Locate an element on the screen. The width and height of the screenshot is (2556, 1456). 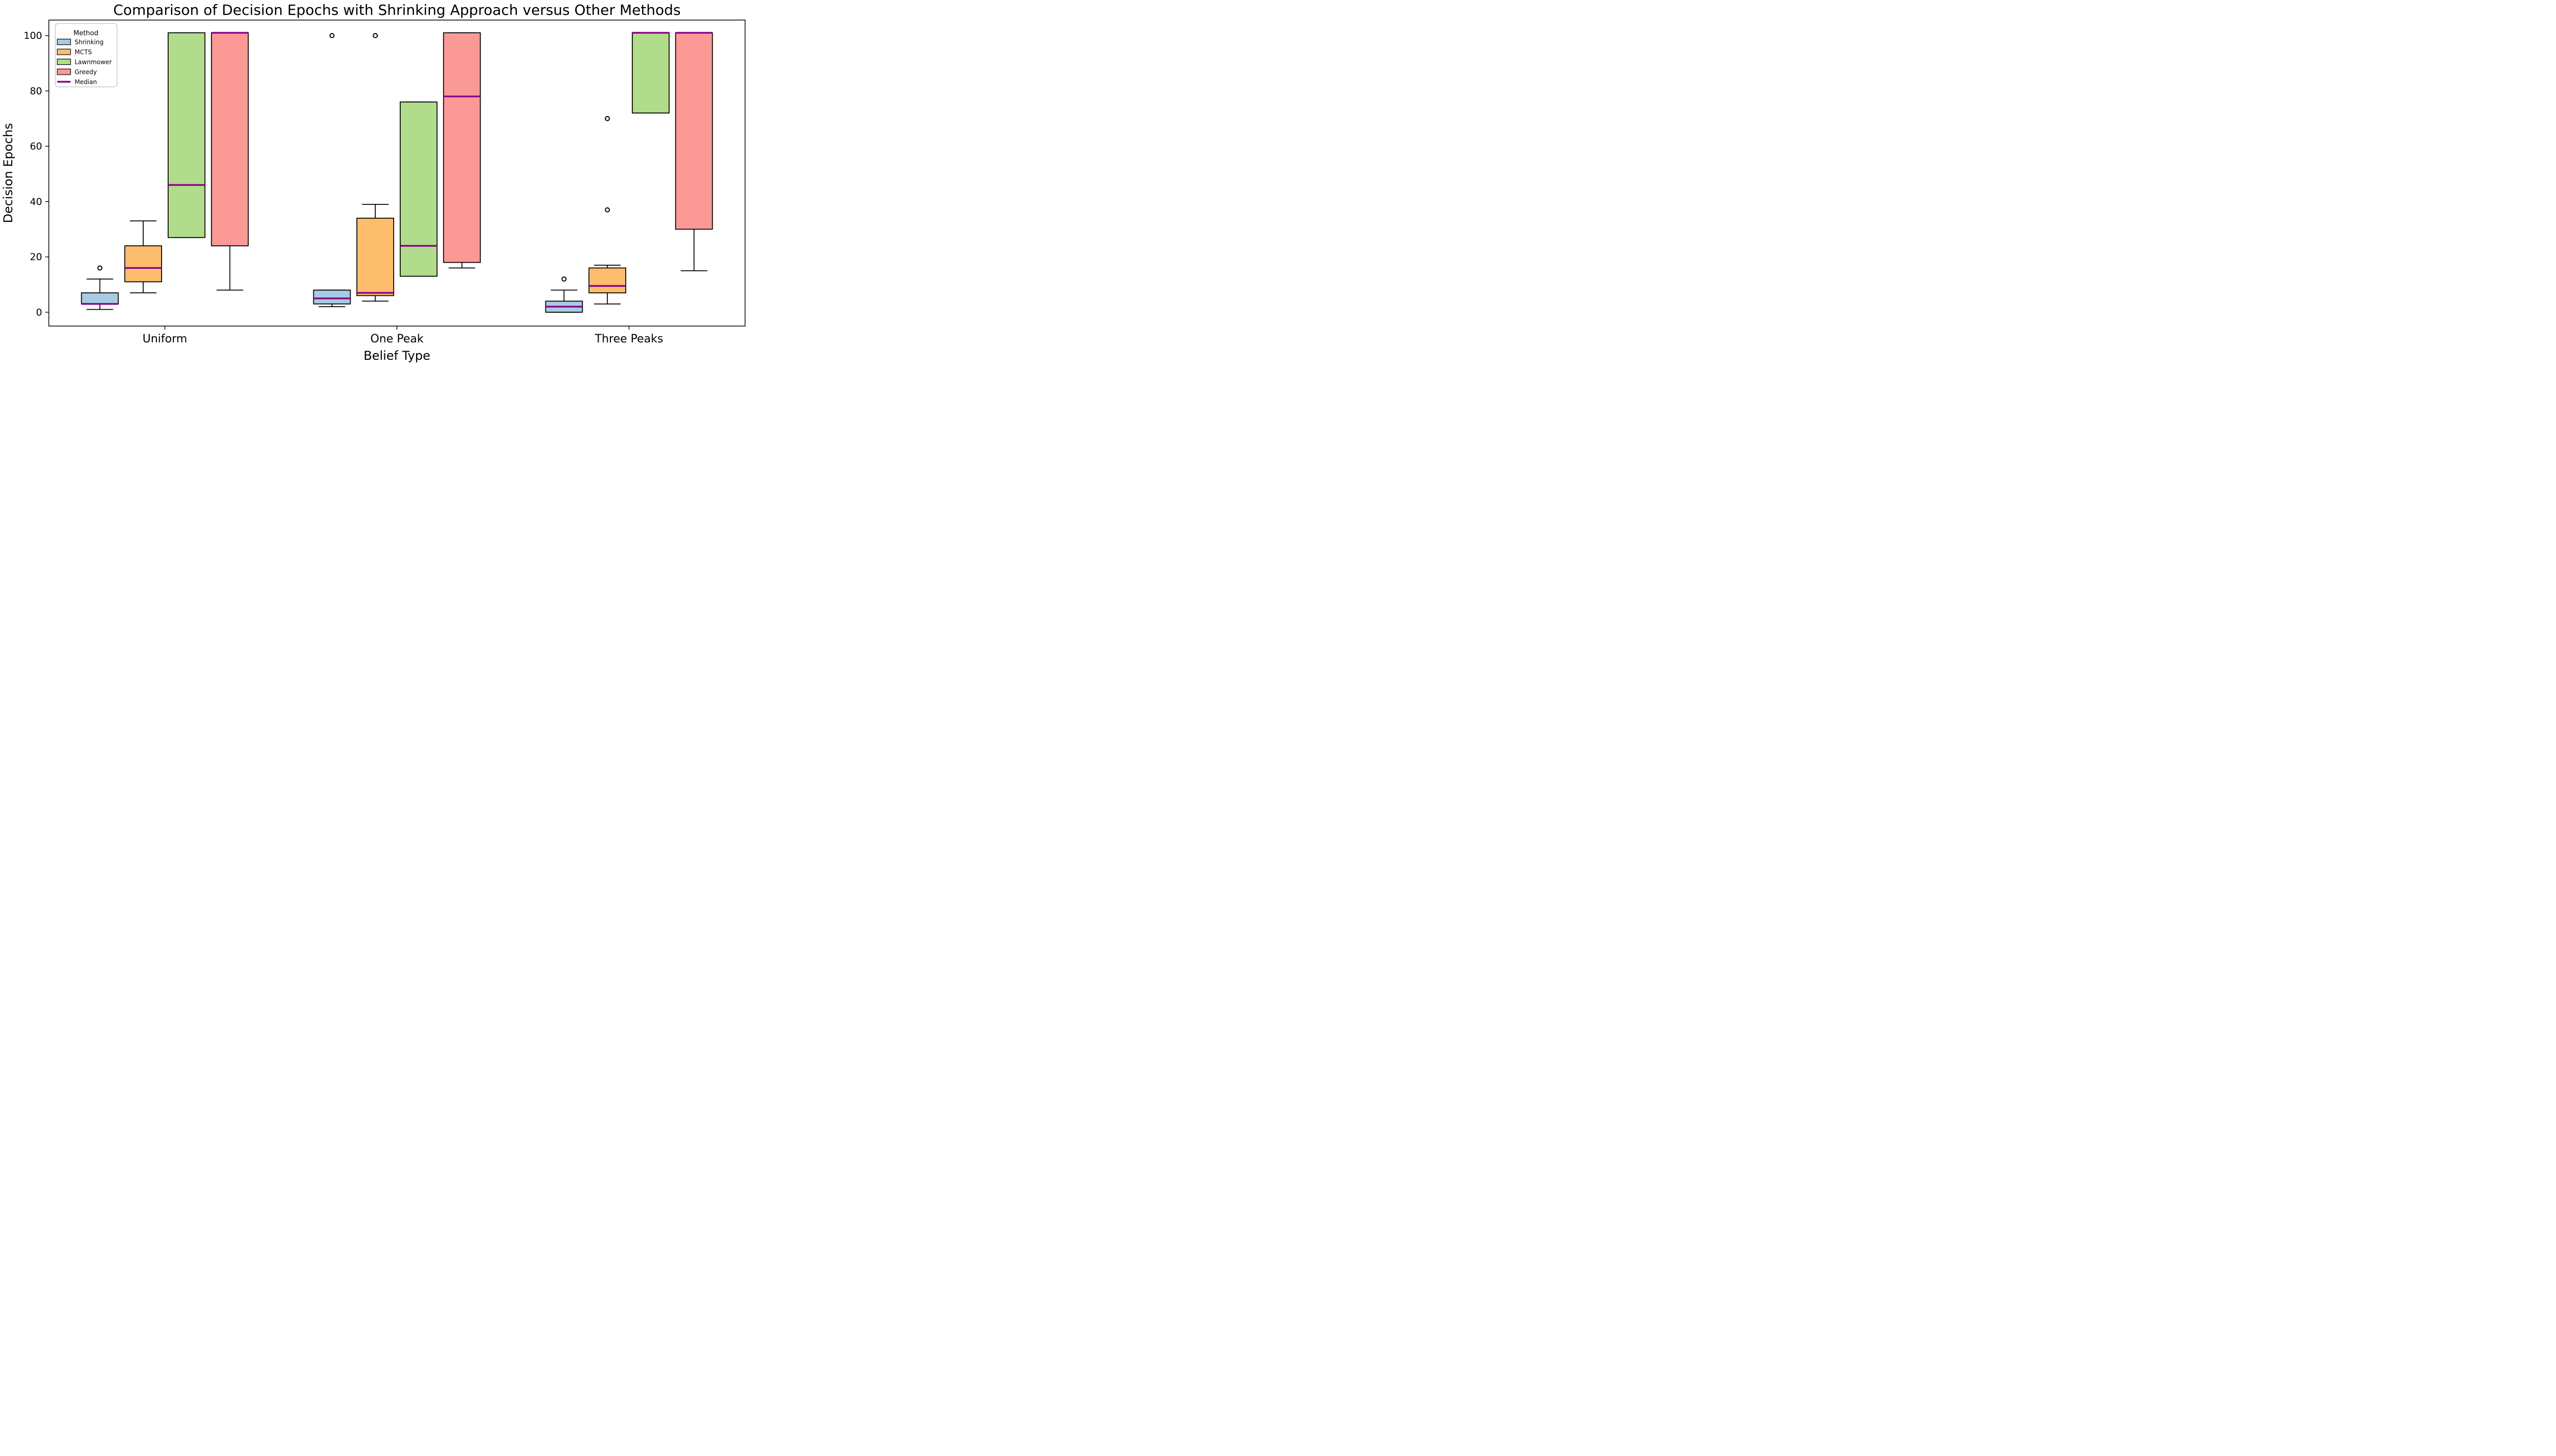
y-tick-label: 60 is located at coordinates (36, 146).